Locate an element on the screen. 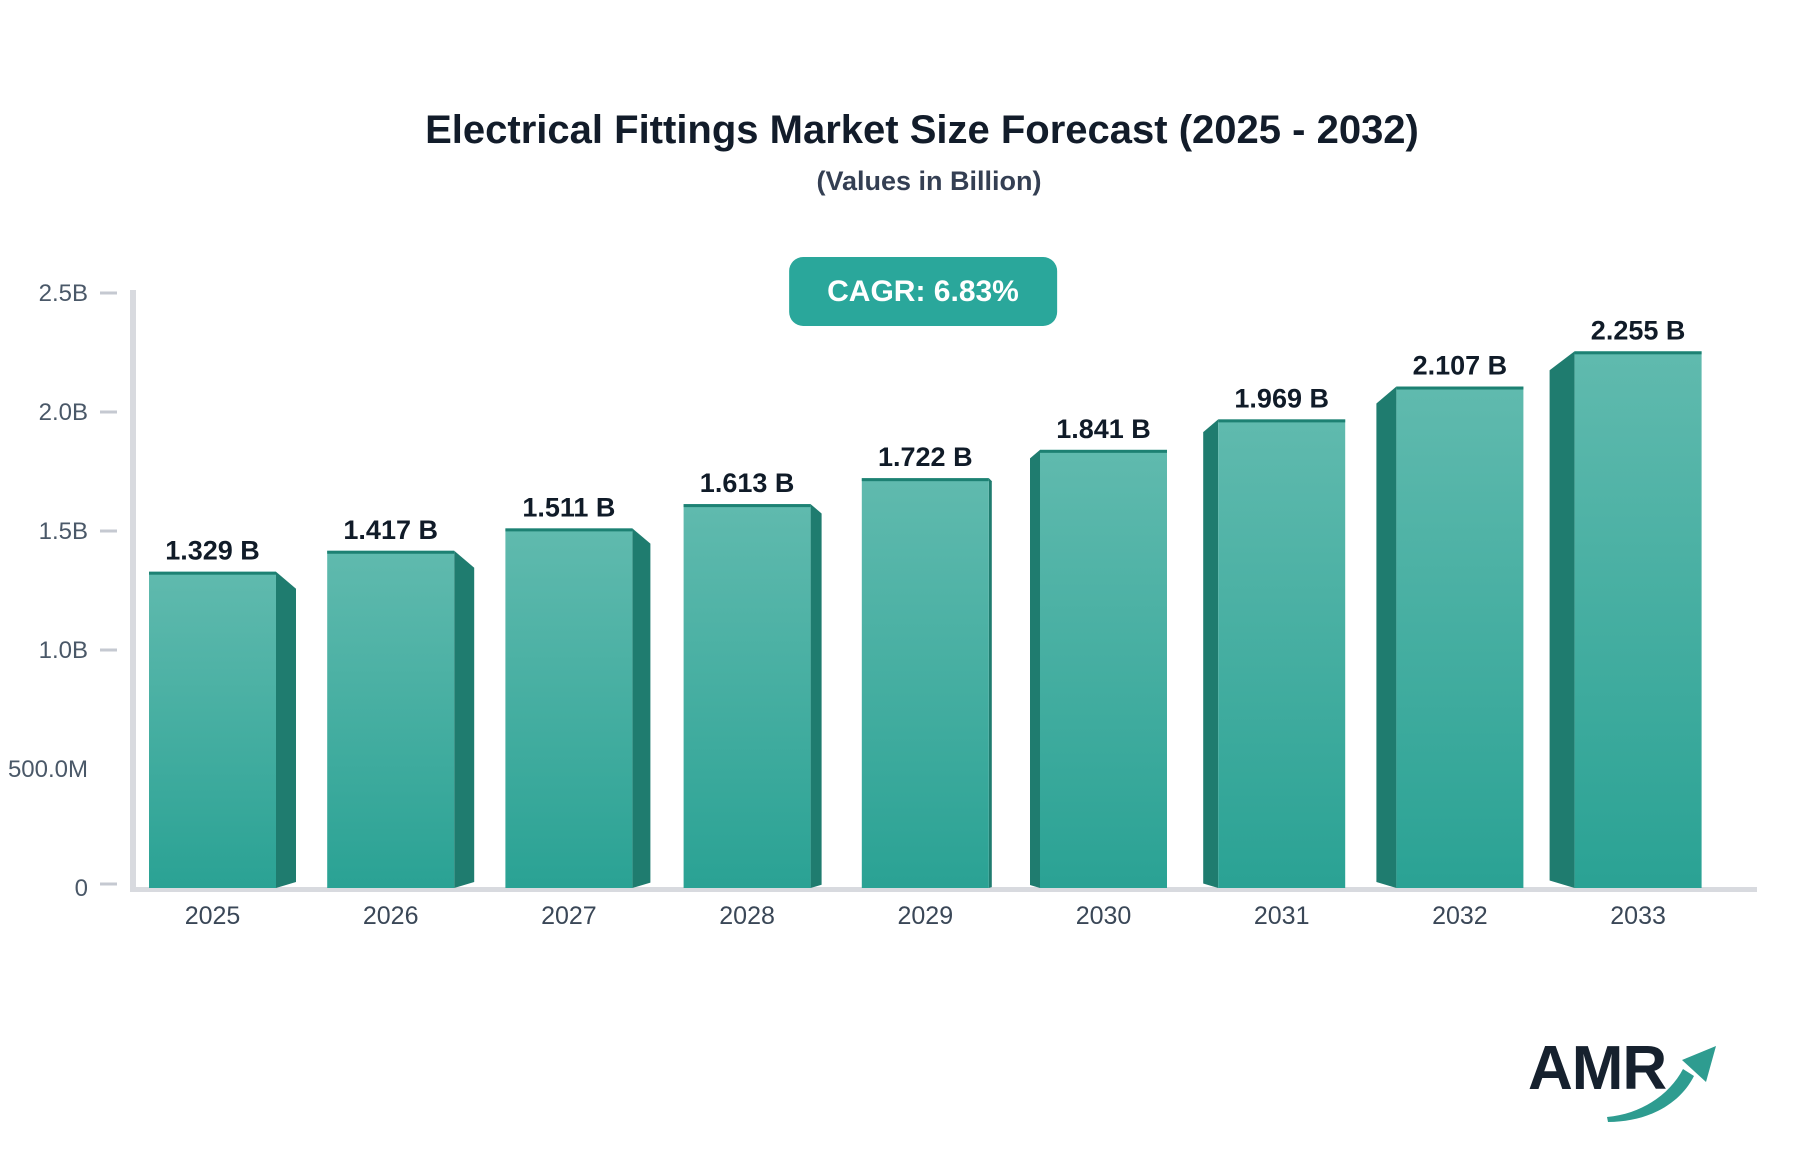 This screenshot has width=1800, height=1156. bar-value-label: 1.969 B is located at coordinates (1281, 398).